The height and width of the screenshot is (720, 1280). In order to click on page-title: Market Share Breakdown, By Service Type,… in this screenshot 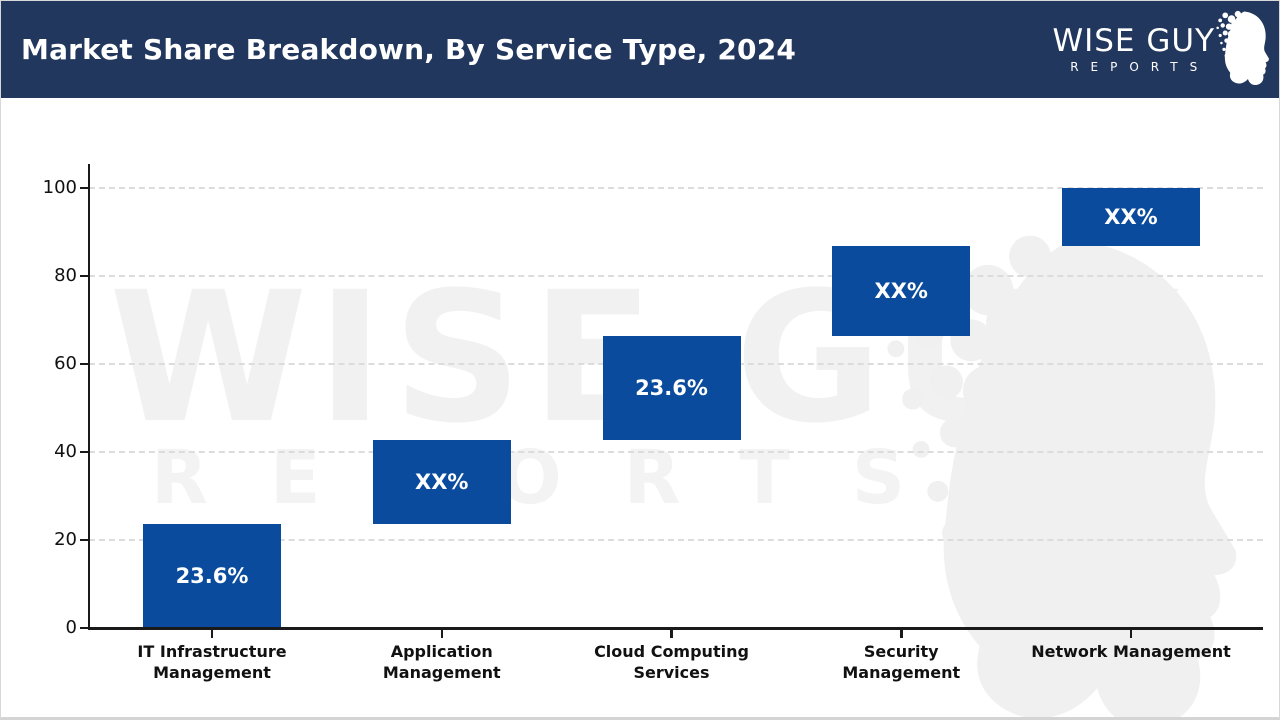, I will do `click(409, 49)`.